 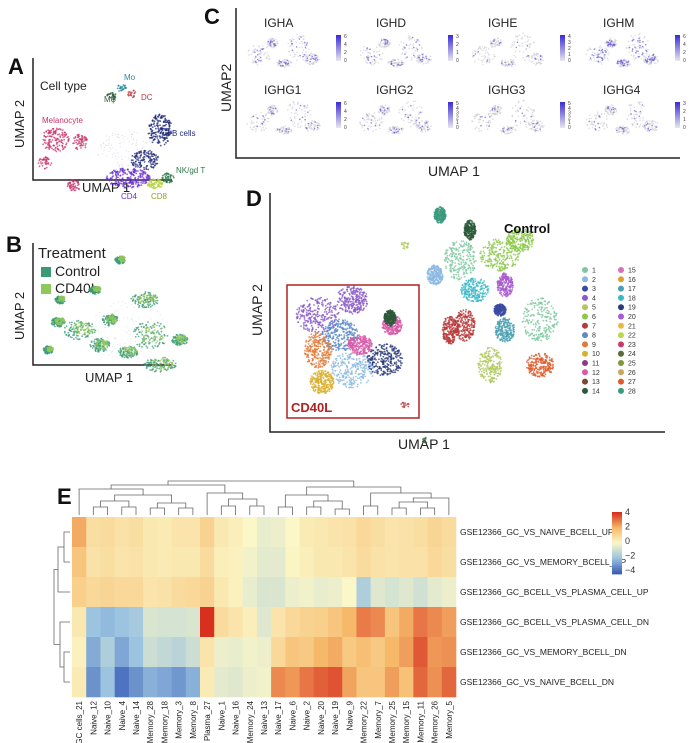 I want to click on heatmap-col-label: Naive_10, so click(x=108, y=717).